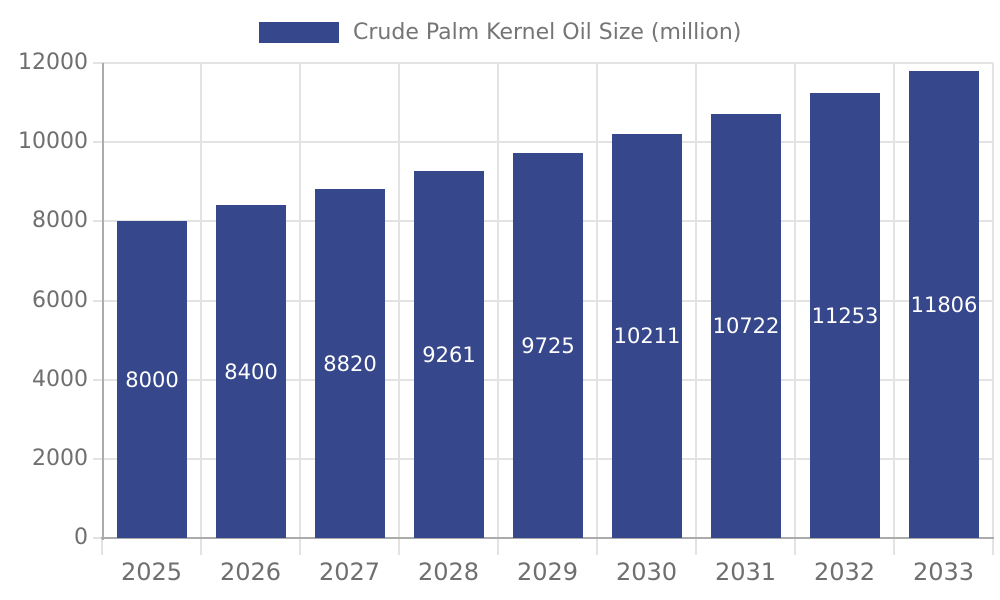 This screenshot has width=1000, height=600. I want to click on x-tick-label: 2025, so click(151, 572).